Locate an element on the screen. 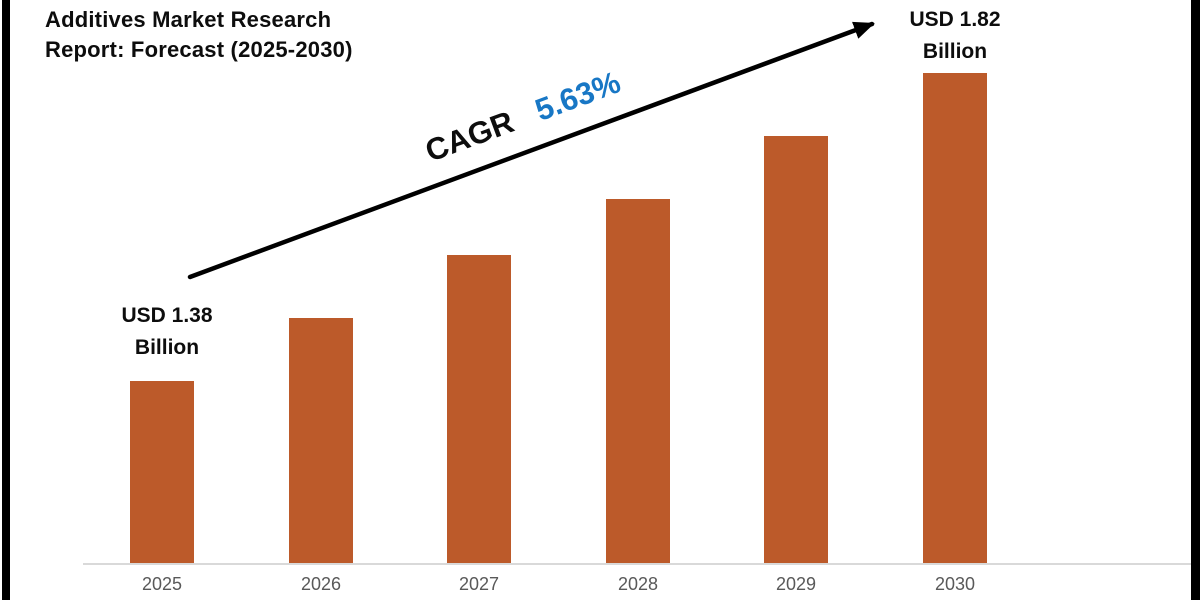 The image size is (1200, 600). bar-2030 is located at coordinates (955, 318).